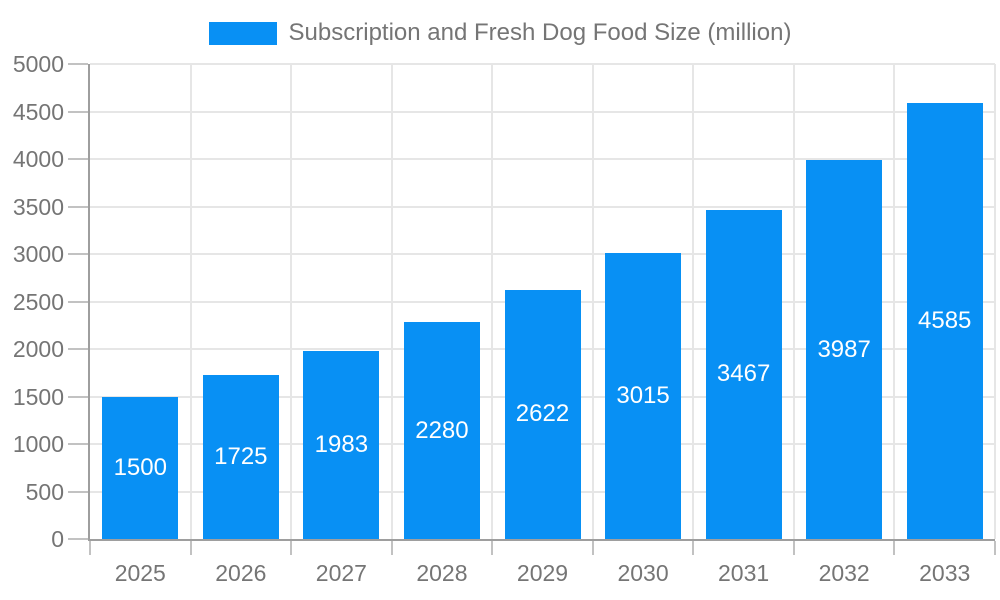 The height and width of the screenshot is (600, 1000). I want to click on bar-value-label: 1725, so click(241, 457).